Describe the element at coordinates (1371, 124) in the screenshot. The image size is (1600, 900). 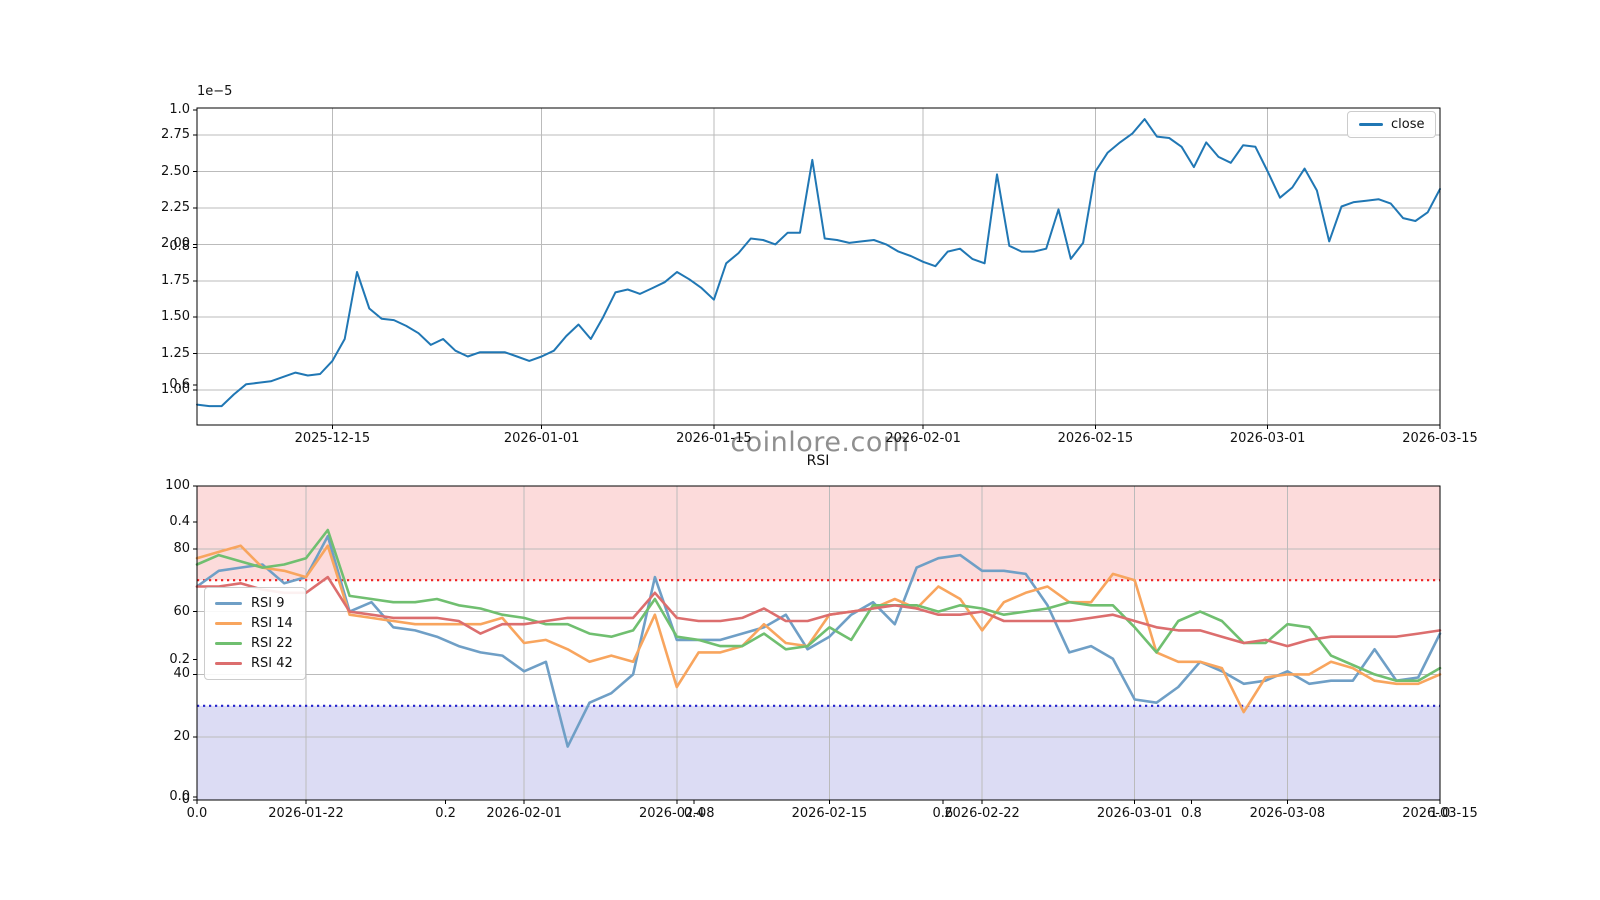
I see `close-line-sample-icon` at that location.